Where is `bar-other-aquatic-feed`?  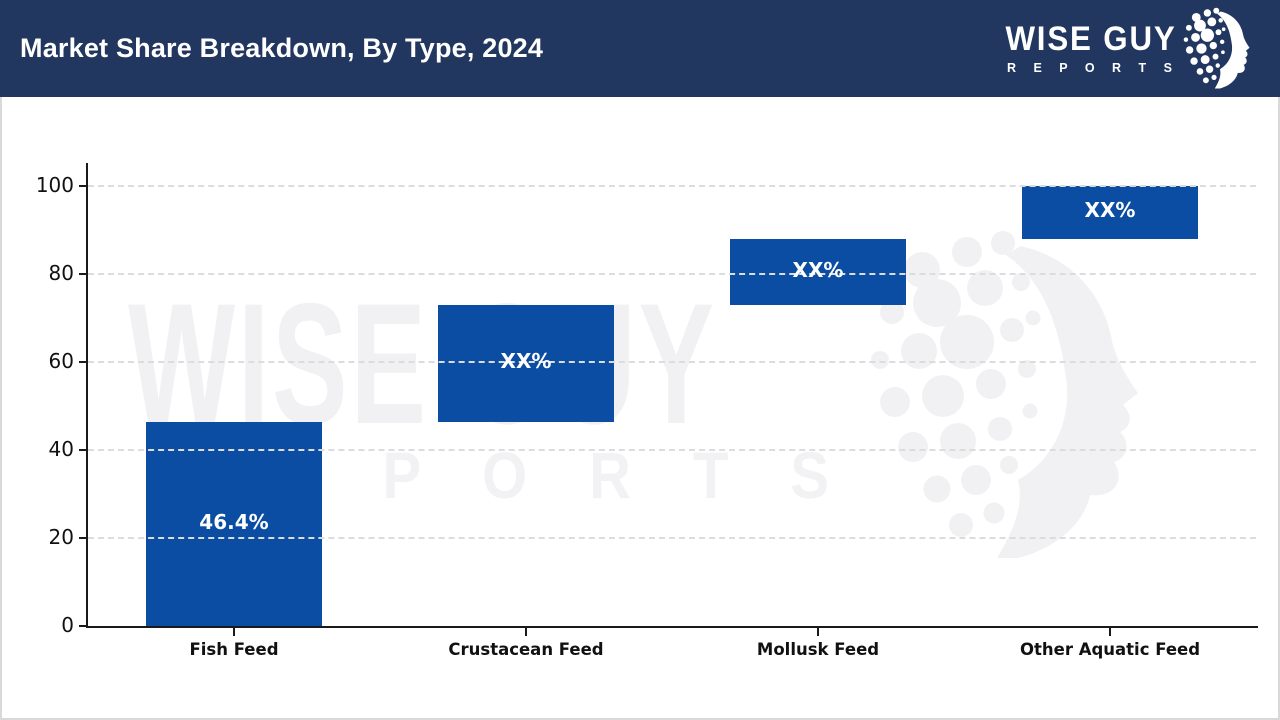 bar-other-aquatic-feed is located at coordinates (1110, 212).